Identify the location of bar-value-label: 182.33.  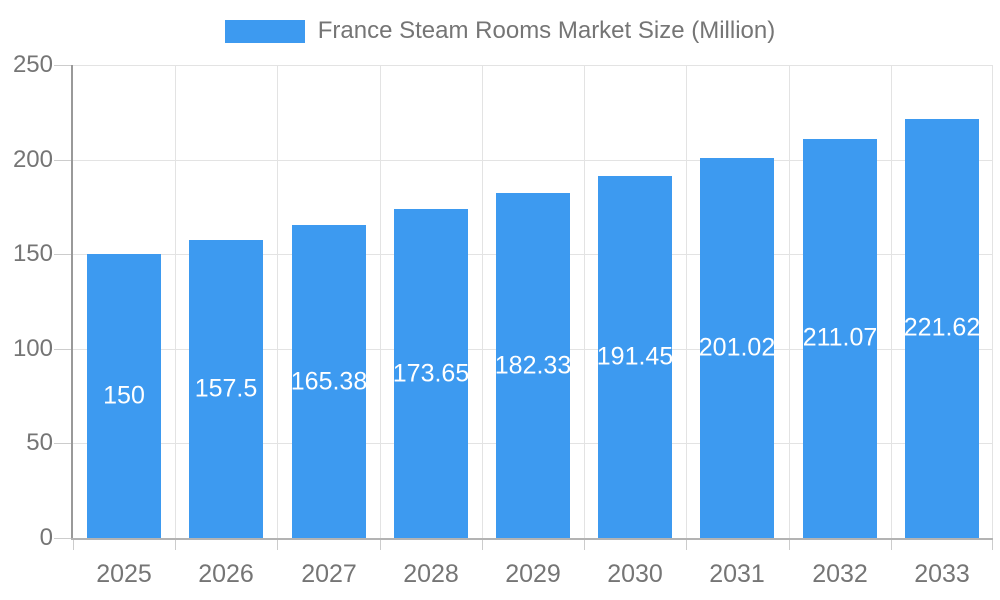
(533, 365).